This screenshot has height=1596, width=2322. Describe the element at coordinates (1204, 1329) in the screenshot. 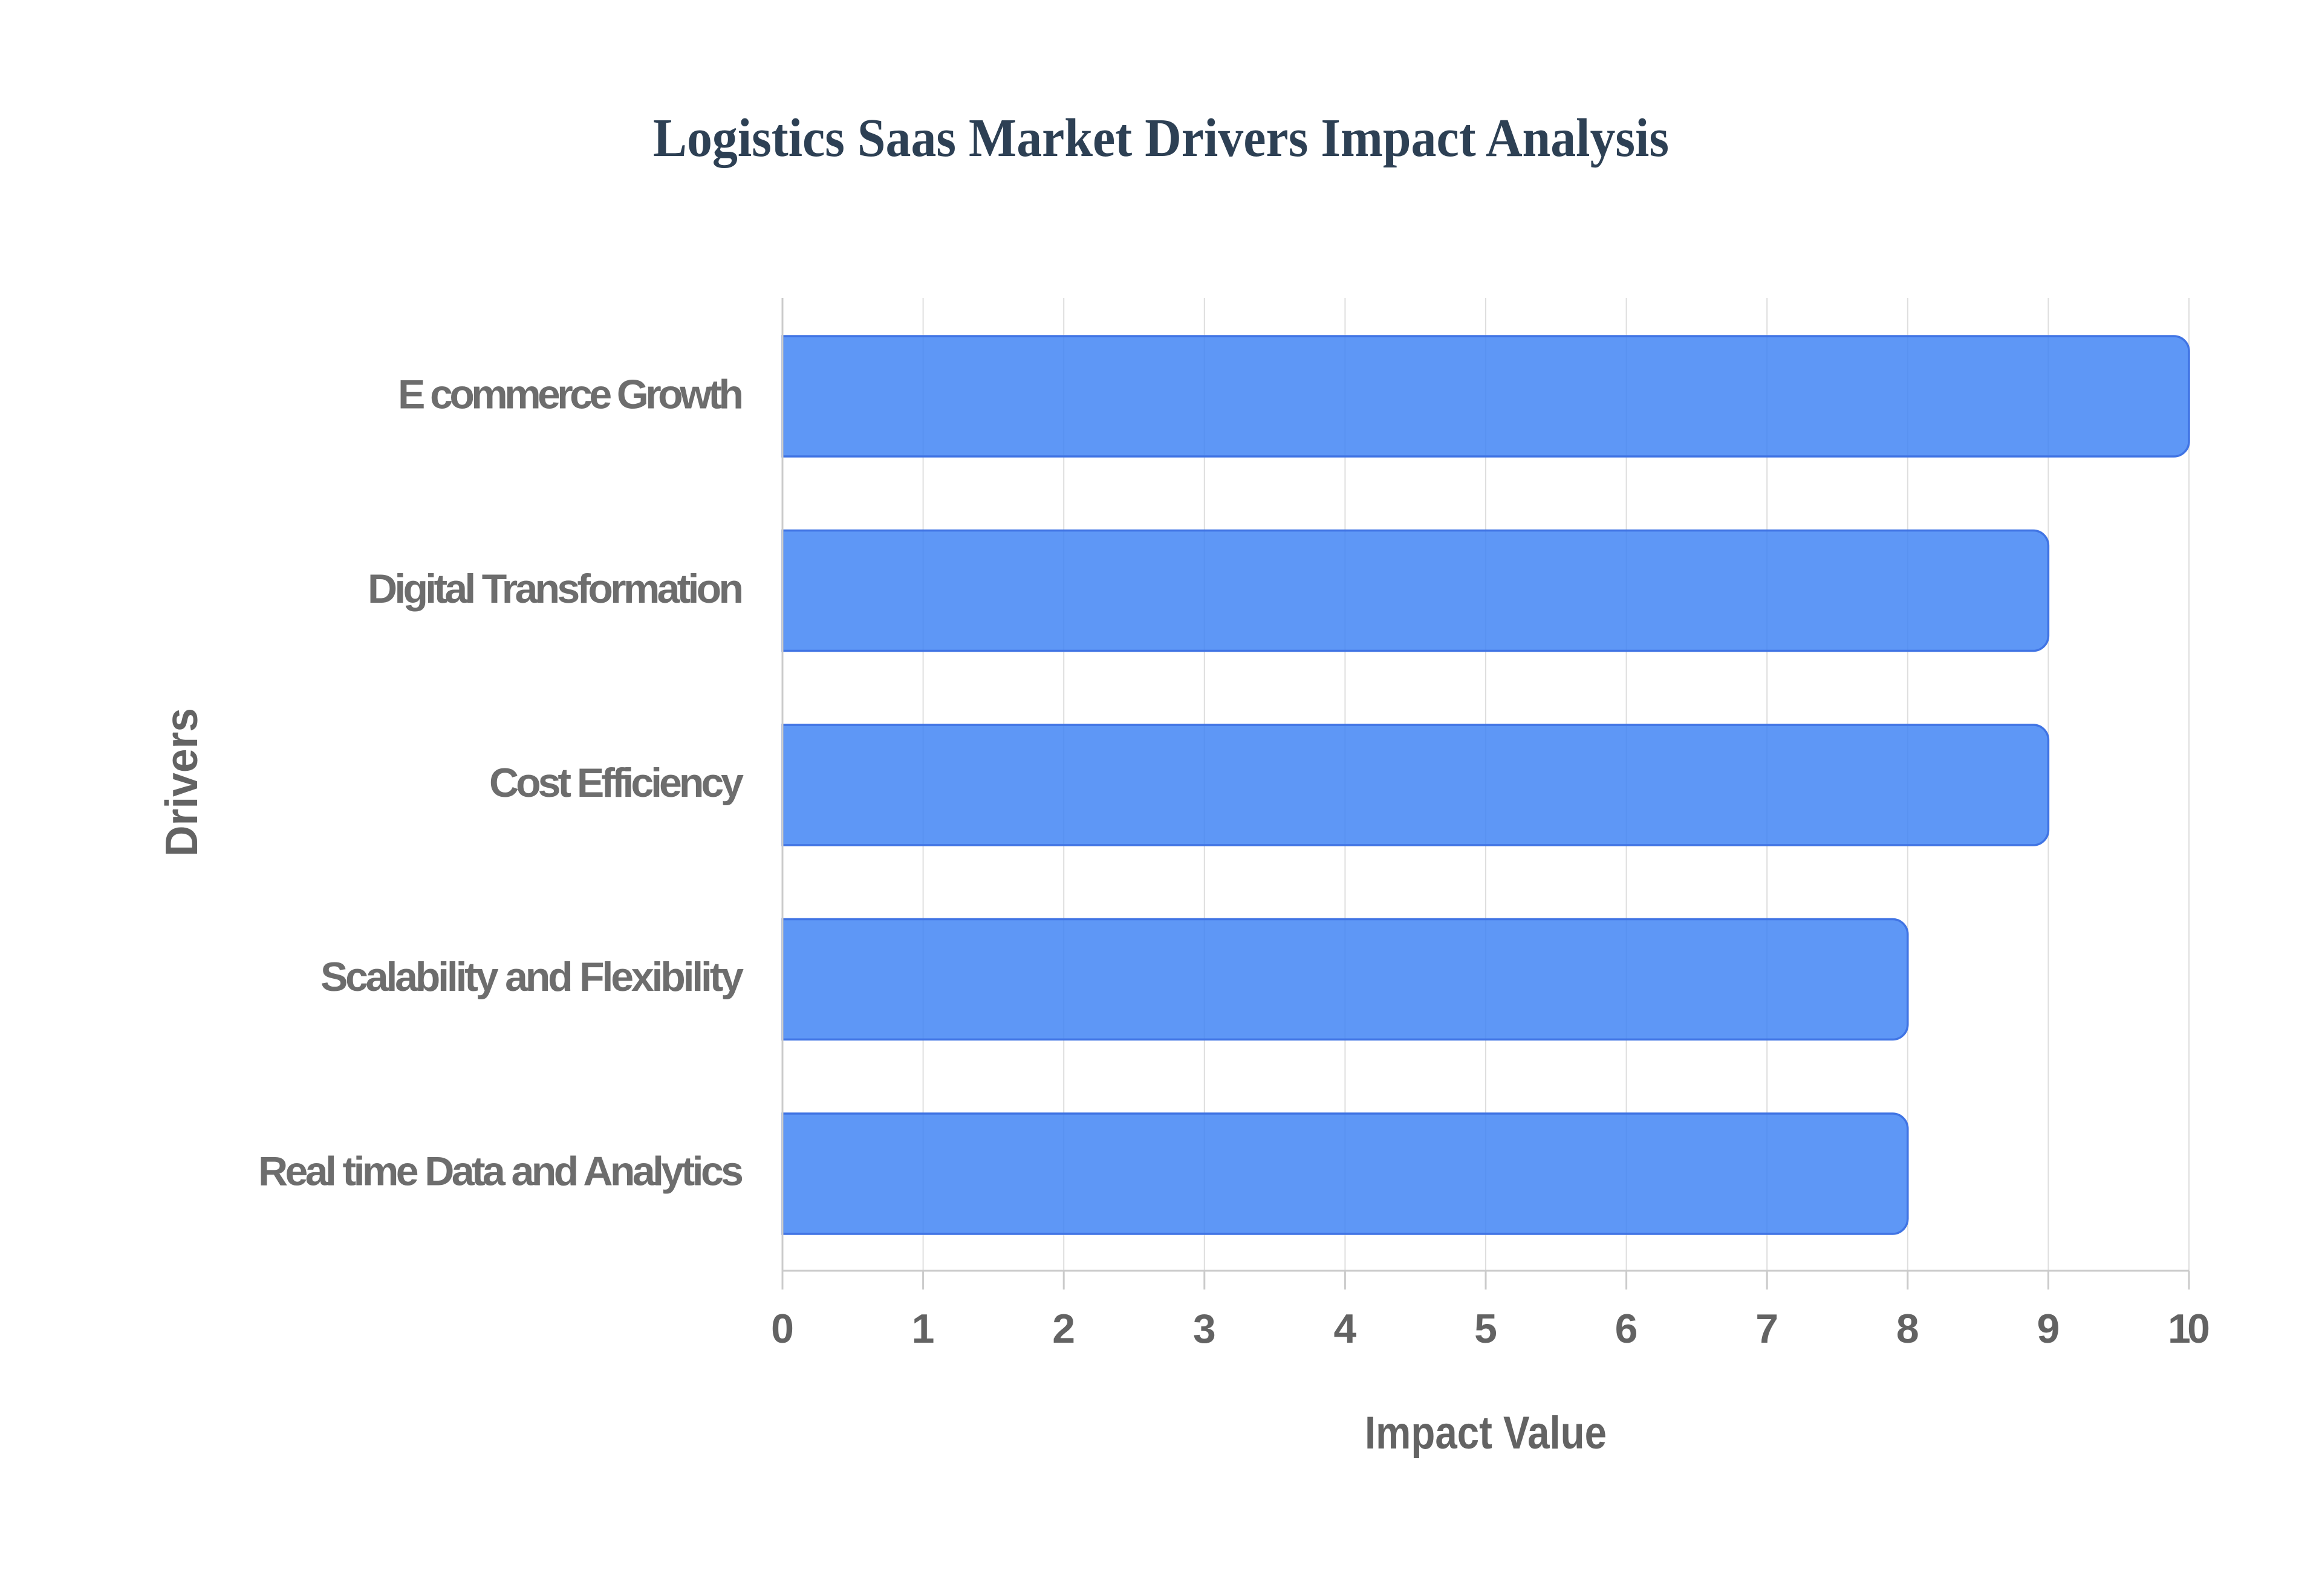

I see `svg-text: 3` at that location.